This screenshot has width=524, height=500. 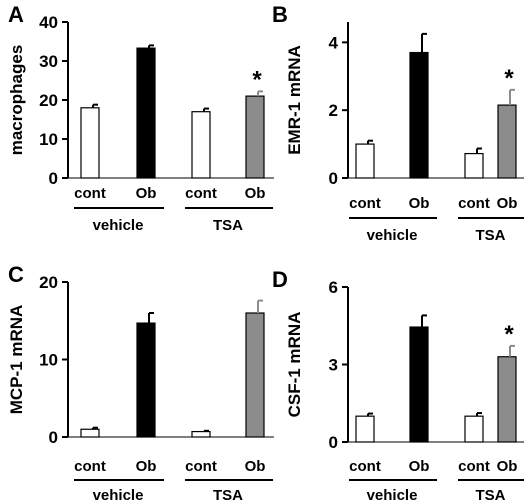 What do you see at coordinates (334, 42) in the screenshot?
I see `y-tick-label: 4` at bounding box center [334, 42].